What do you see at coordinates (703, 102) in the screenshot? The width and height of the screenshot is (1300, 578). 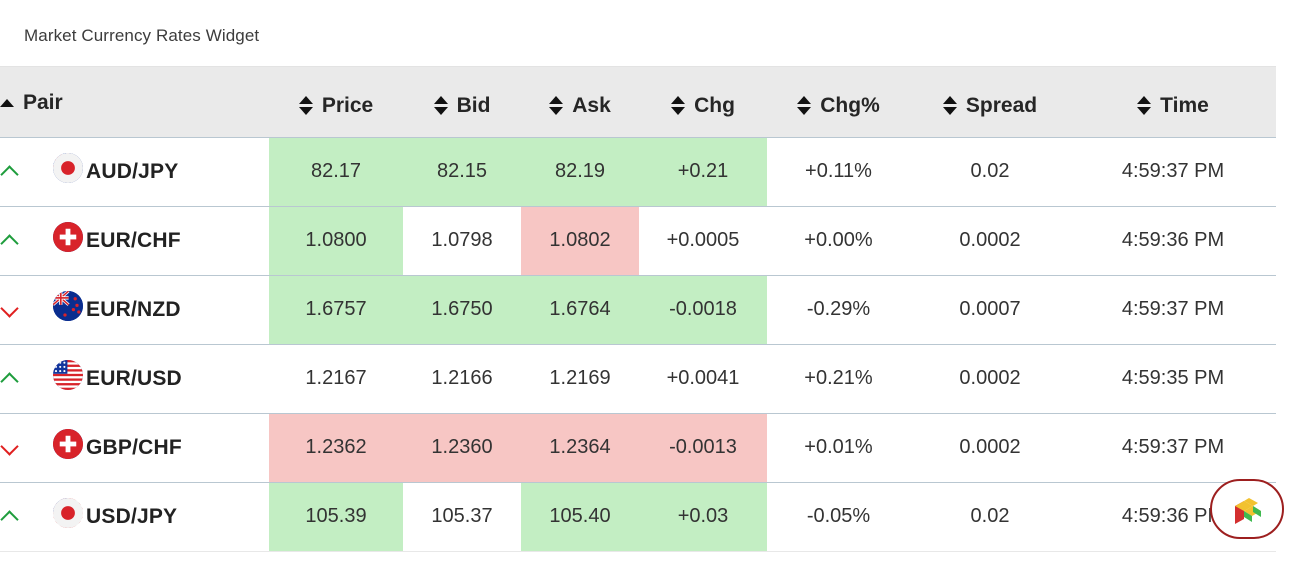 I see `column-header-chg: Chg` at bounding box center [703, 102].